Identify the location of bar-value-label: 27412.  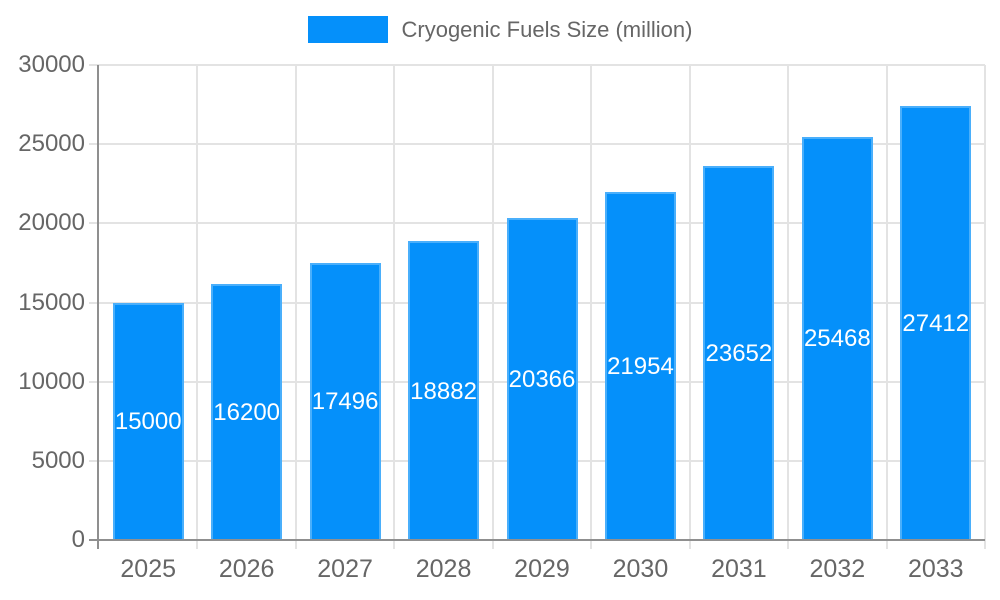
(936, 323).